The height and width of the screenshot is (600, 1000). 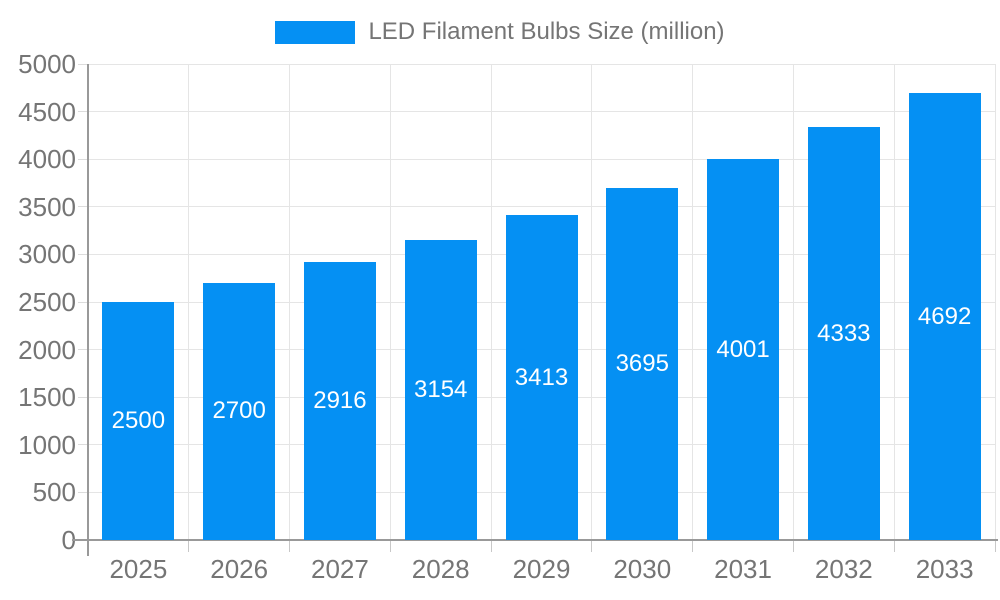 What do you see at coordinates (138, 569) in the screenshot?
I see `x-tick-label: 2025` at bounding box center [138, 569].